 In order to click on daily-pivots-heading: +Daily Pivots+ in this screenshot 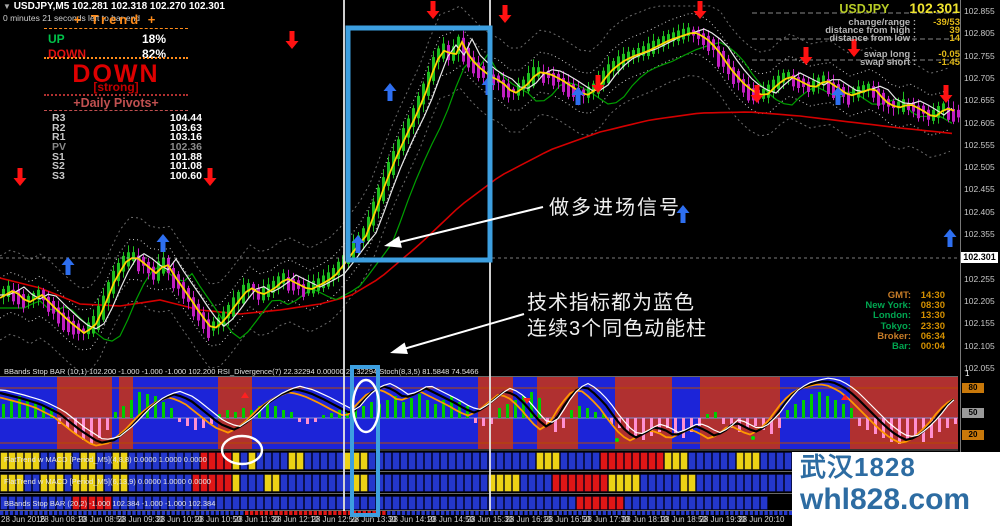, I will do `click(116, 103)`.